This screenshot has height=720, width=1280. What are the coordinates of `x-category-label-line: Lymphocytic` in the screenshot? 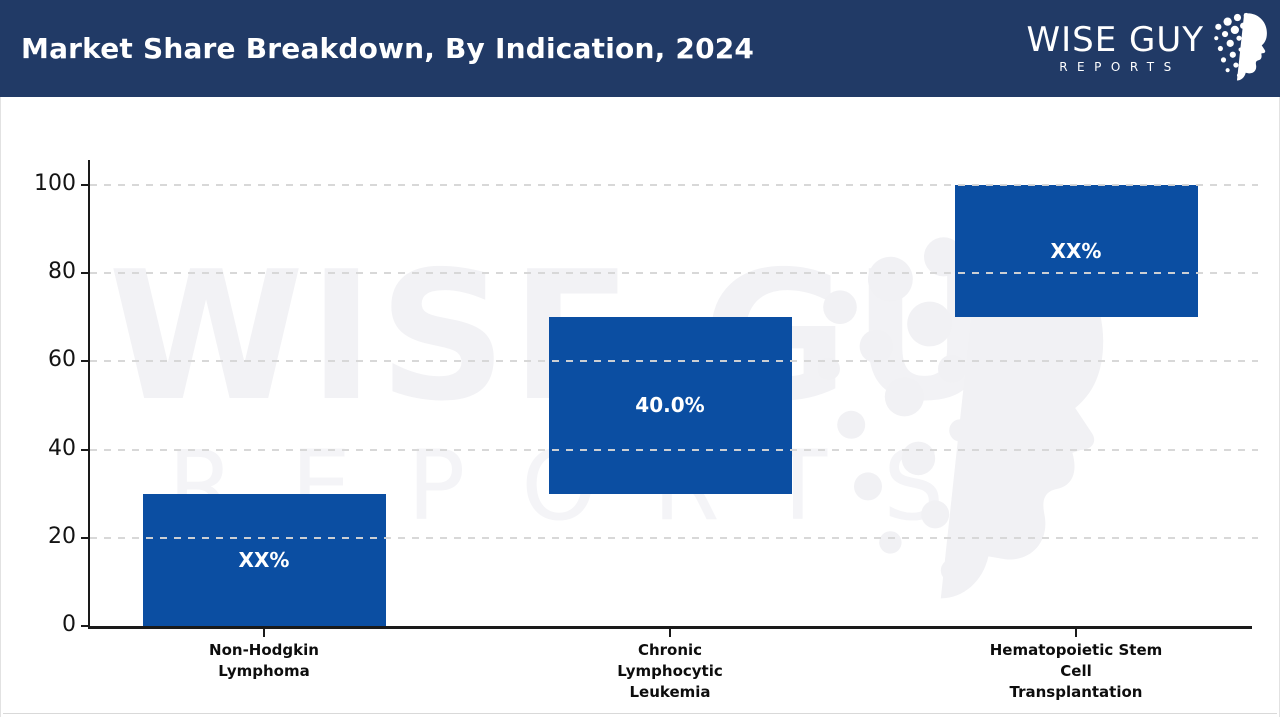 It's located at (670, 671).